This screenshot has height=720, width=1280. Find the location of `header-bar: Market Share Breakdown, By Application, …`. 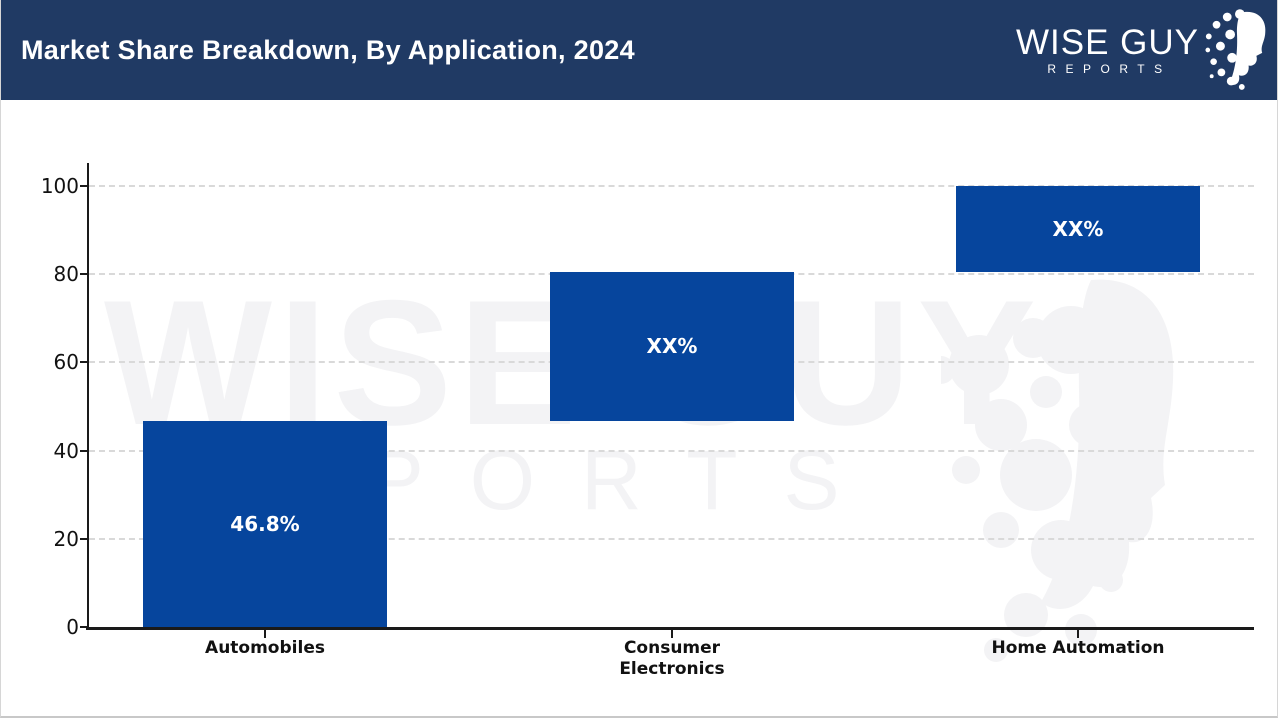

header-bar: Market Share Breakdown, By Application, … is located at coordinates (639, 50).